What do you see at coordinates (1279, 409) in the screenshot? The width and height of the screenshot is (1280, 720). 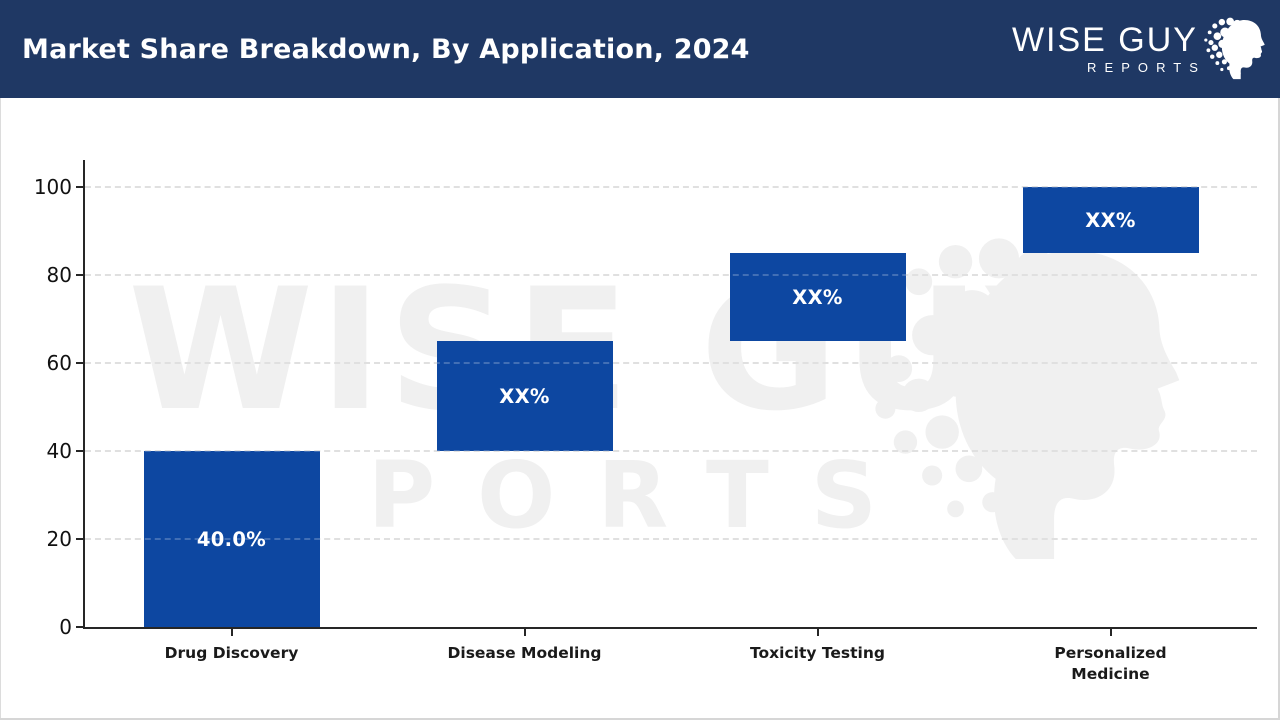 I see `frame-right-edge` at bounding box center [1279, 409].